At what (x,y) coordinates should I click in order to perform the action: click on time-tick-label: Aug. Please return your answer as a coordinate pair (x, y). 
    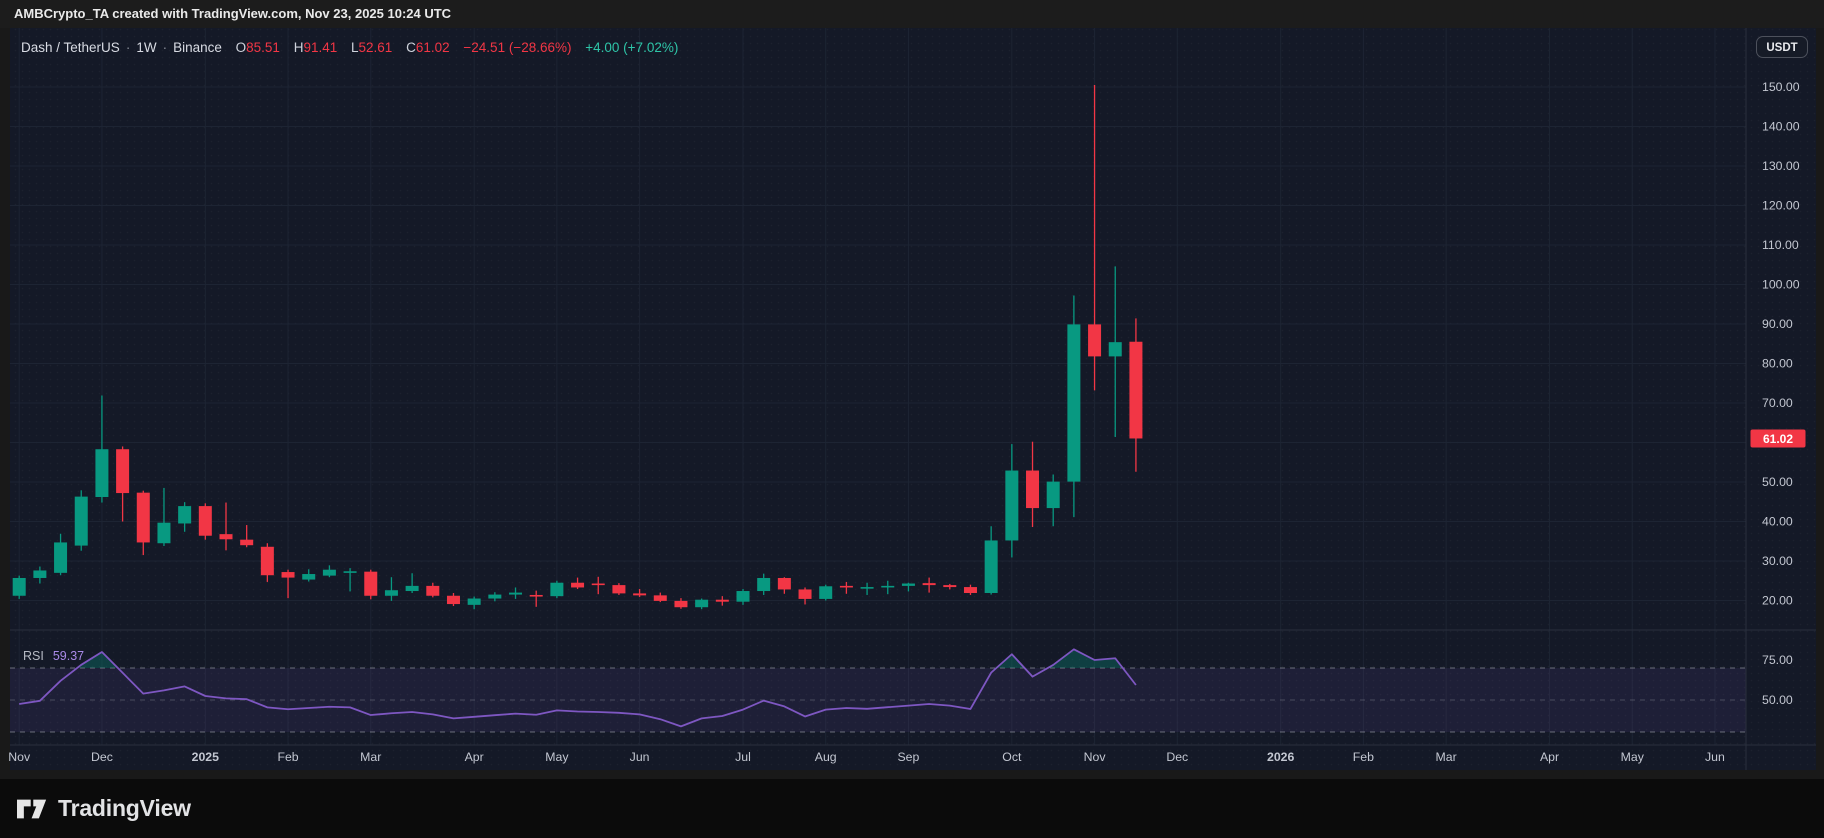
    Looking at the image, I should click on (826, 757).